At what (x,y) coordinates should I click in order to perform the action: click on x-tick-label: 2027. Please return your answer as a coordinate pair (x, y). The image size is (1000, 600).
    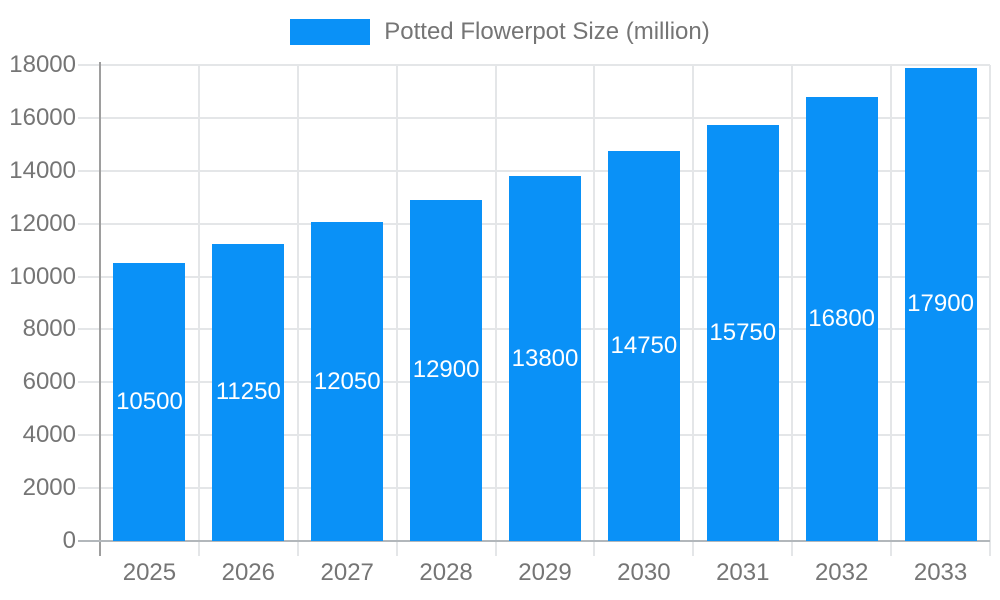
    Looking at the image, I should click on (347, 572).